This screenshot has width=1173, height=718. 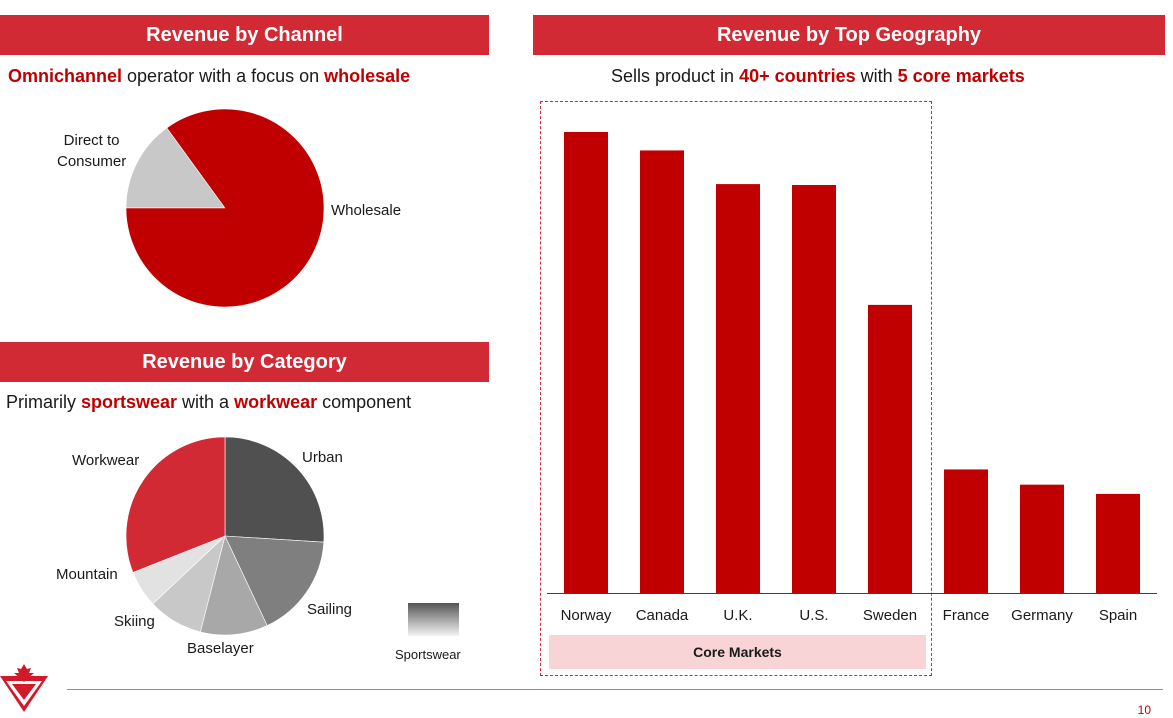 What do you see at coordinates (244, 362) in the screenshot?
I see `category-banner: Revenue by Category` at bounding box center [244, 362].